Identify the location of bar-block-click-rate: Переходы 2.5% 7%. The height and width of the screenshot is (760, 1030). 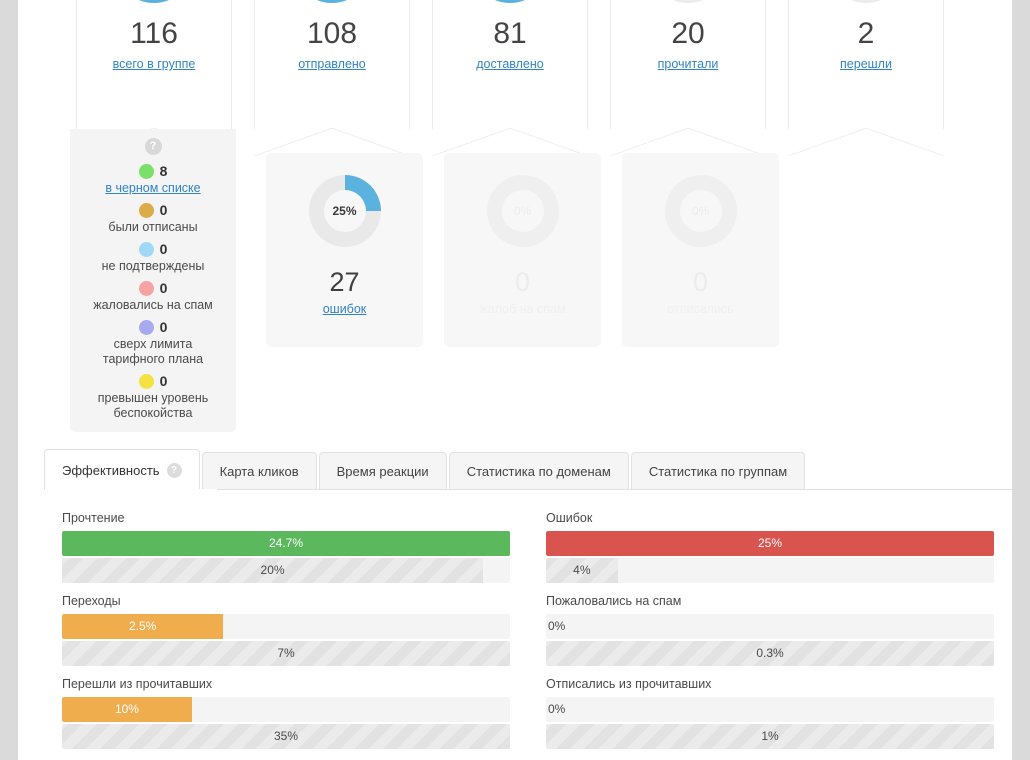
(286, 629).